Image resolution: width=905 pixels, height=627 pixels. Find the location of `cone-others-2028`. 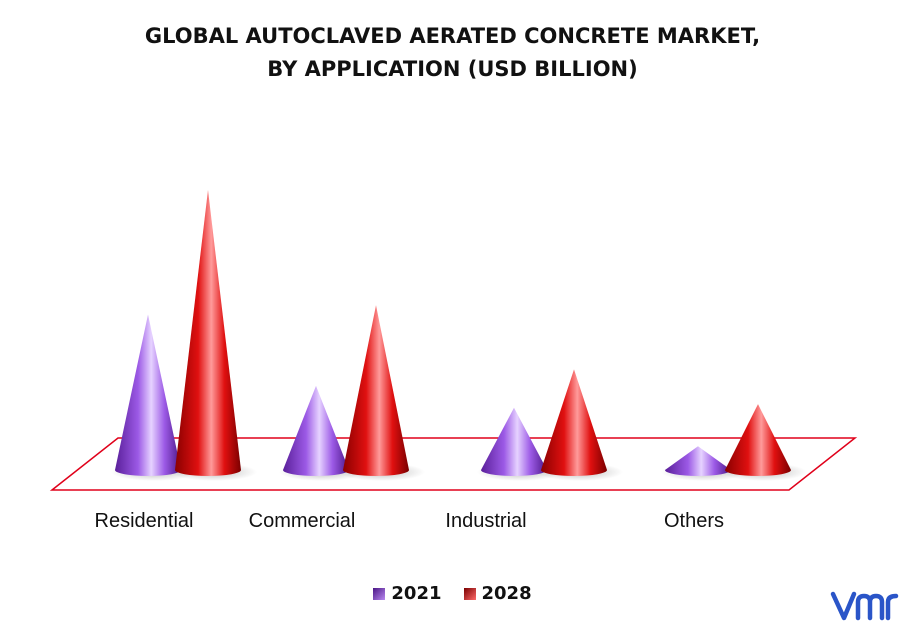

cone-others-2028 is located at coordinates (764, 442).